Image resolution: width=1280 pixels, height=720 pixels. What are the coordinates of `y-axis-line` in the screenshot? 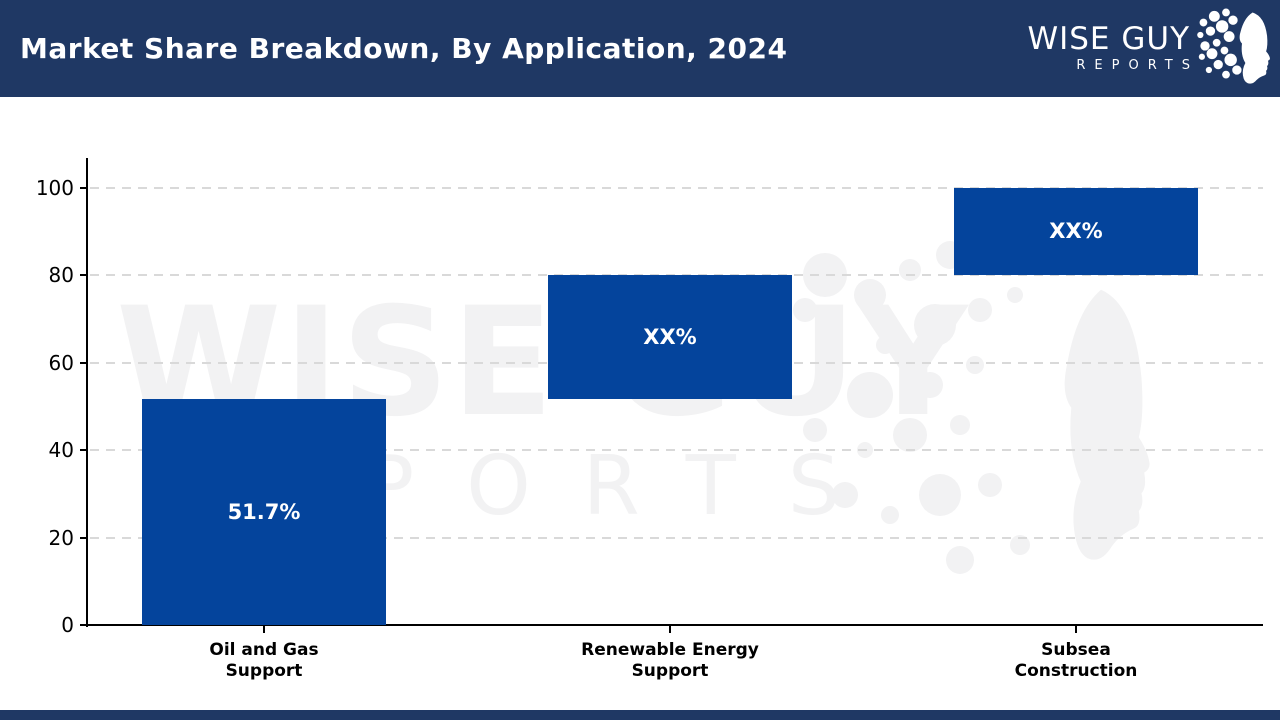 It's located at (87, 392).